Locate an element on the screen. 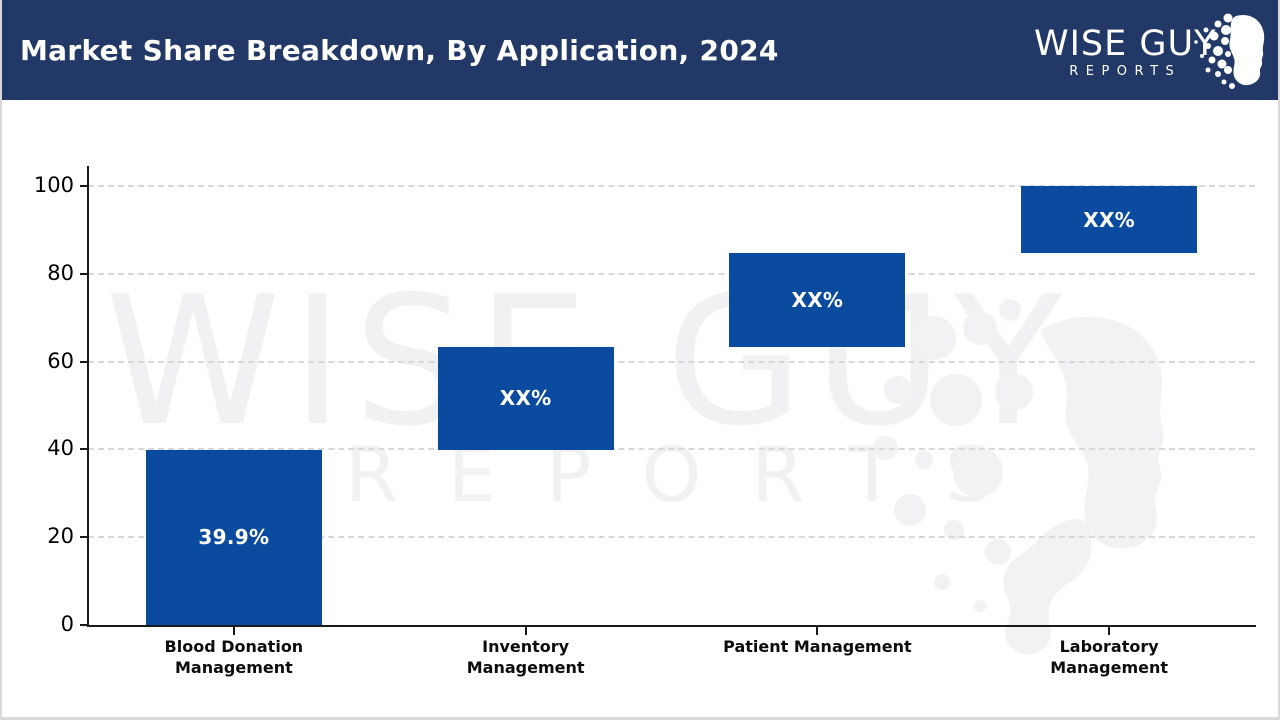  bar-2: XX% is located at coordinates (525, 398).